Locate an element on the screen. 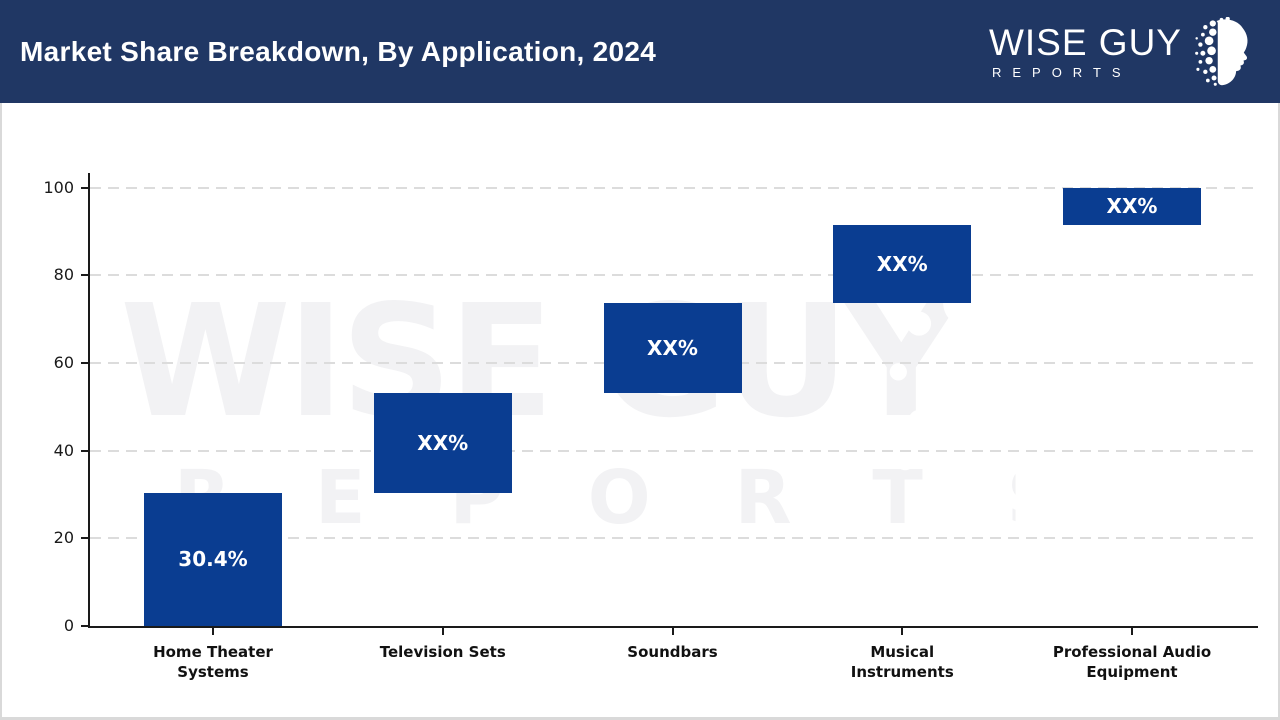  y-tick-label: 20 is located at coordinates (63, 538).